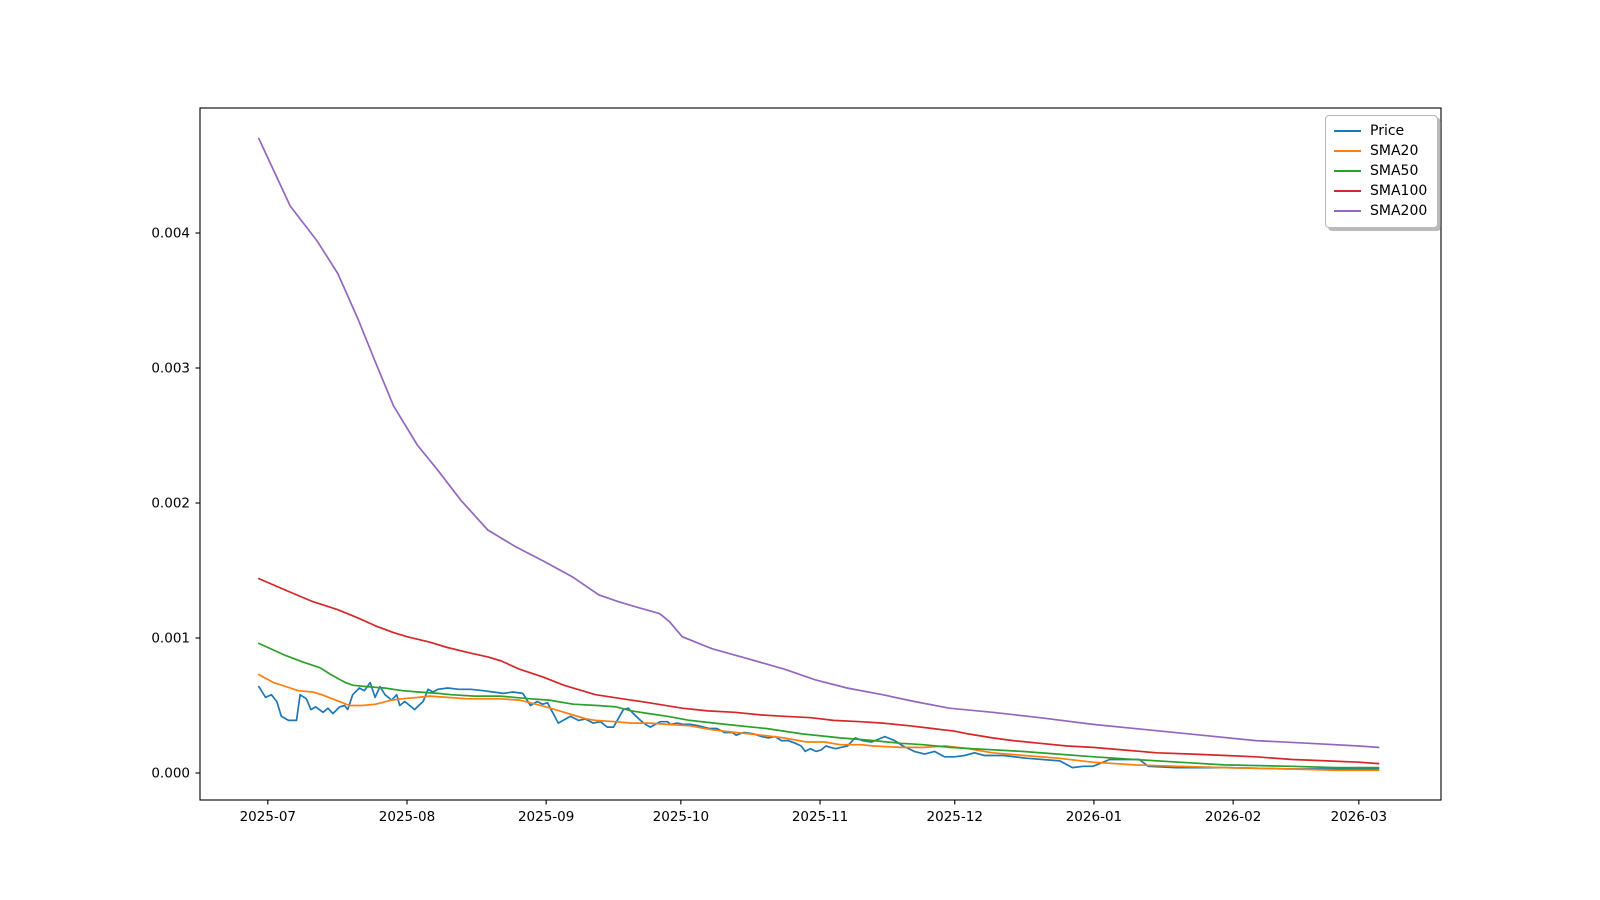 The image size is (1600, 900). I want to click on y-tick-label: 0.004, so click(170, 234).